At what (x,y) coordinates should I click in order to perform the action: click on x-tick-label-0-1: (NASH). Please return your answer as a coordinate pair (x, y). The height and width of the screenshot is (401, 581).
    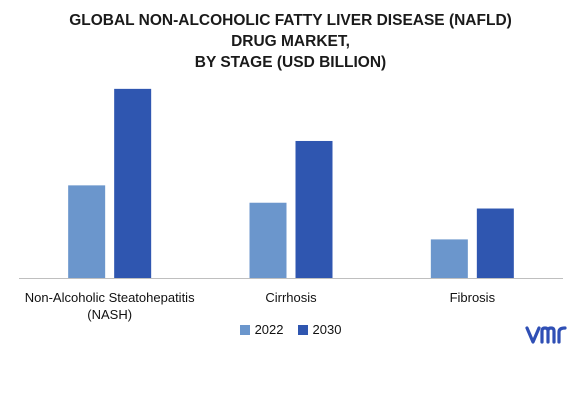
    Looking at the image, I should click on (109, 314).